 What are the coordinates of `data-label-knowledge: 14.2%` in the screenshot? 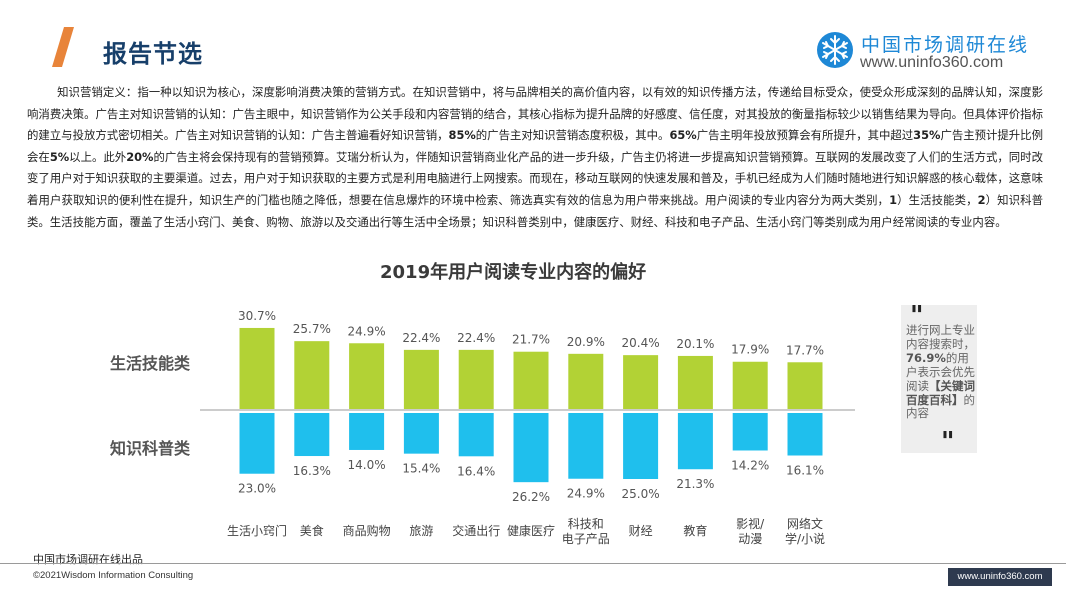 It's located at (750, 465).